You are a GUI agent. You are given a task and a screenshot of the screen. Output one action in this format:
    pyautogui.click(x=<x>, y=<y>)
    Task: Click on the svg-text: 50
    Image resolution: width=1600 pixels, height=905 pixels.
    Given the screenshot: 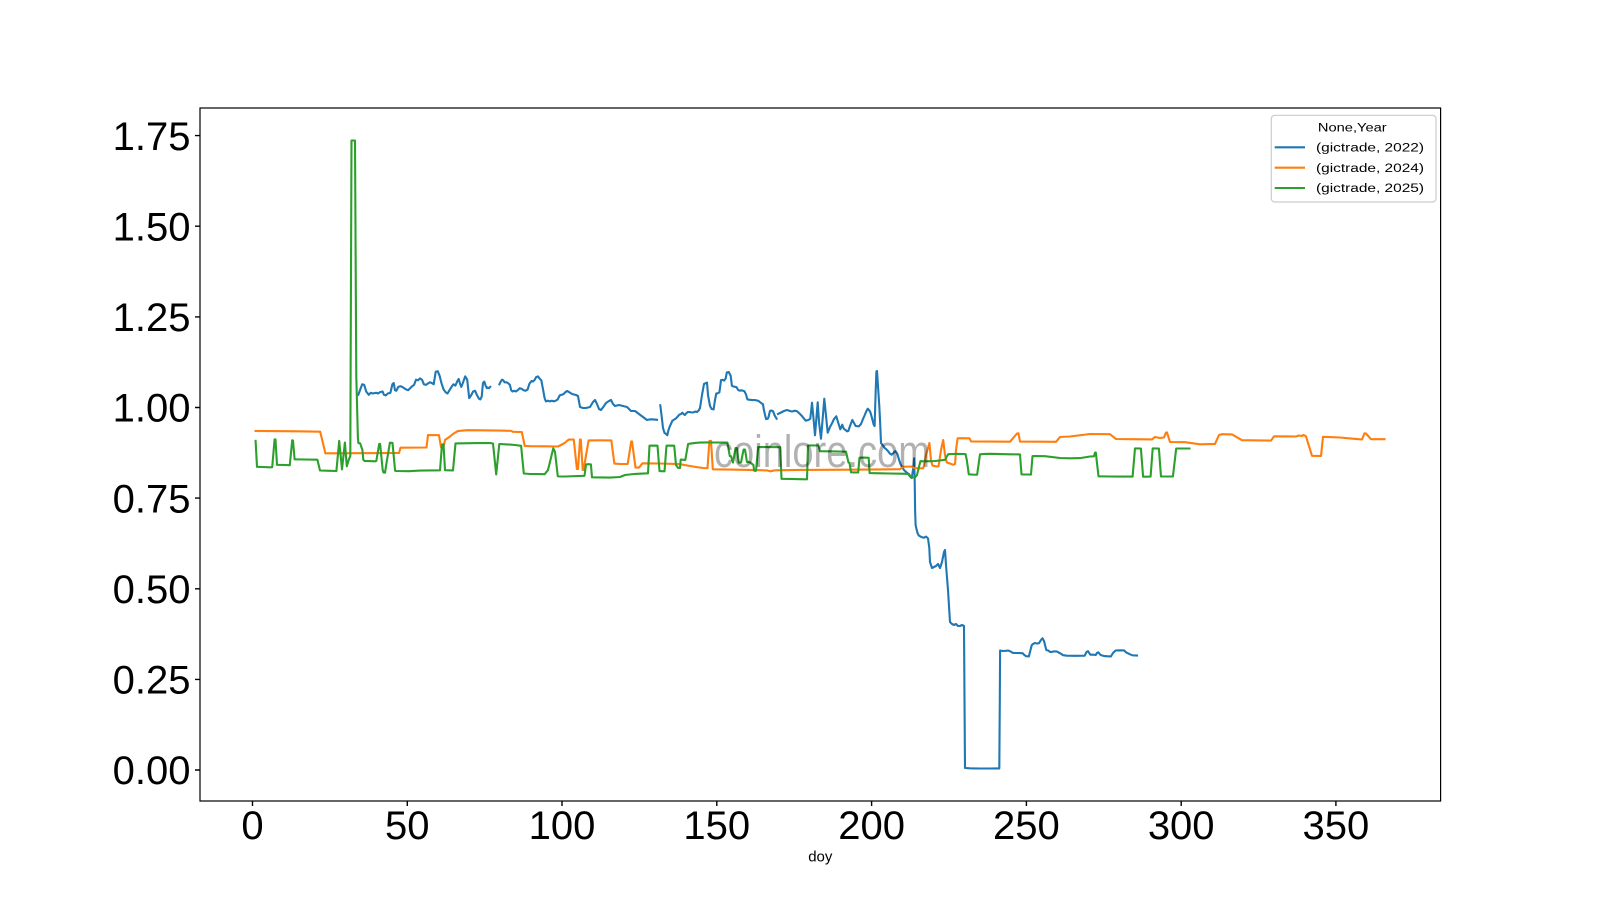 What is the action you would take?
    pyautogui.click(x=407, y=826)
    